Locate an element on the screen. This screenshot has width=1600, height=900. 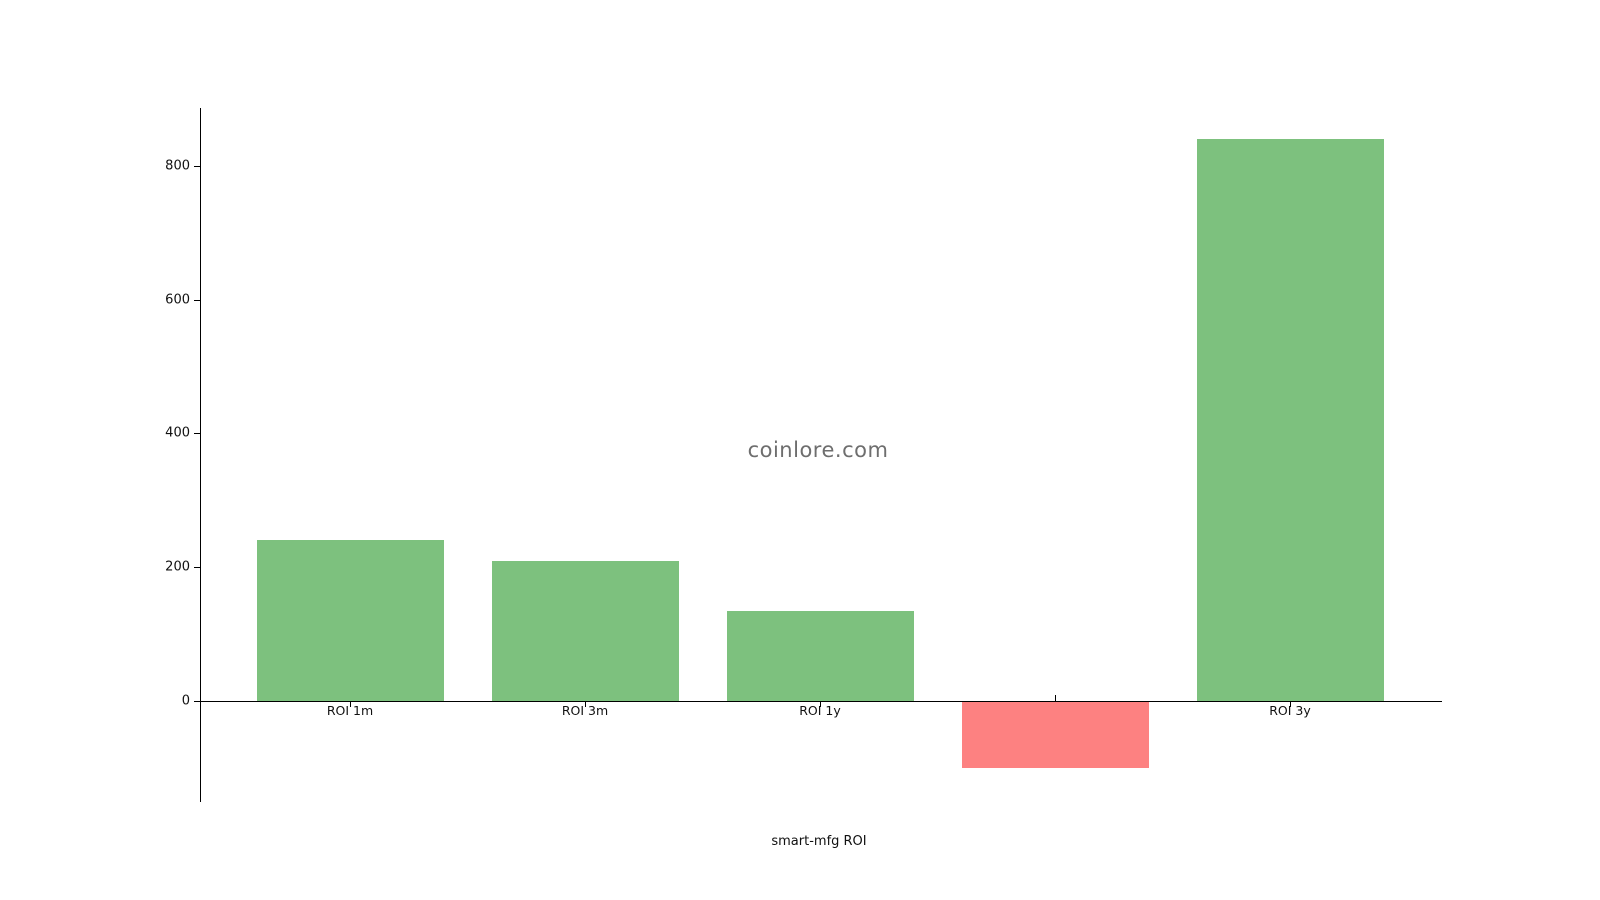
x-axis-line is located at coordinates (821, 701).